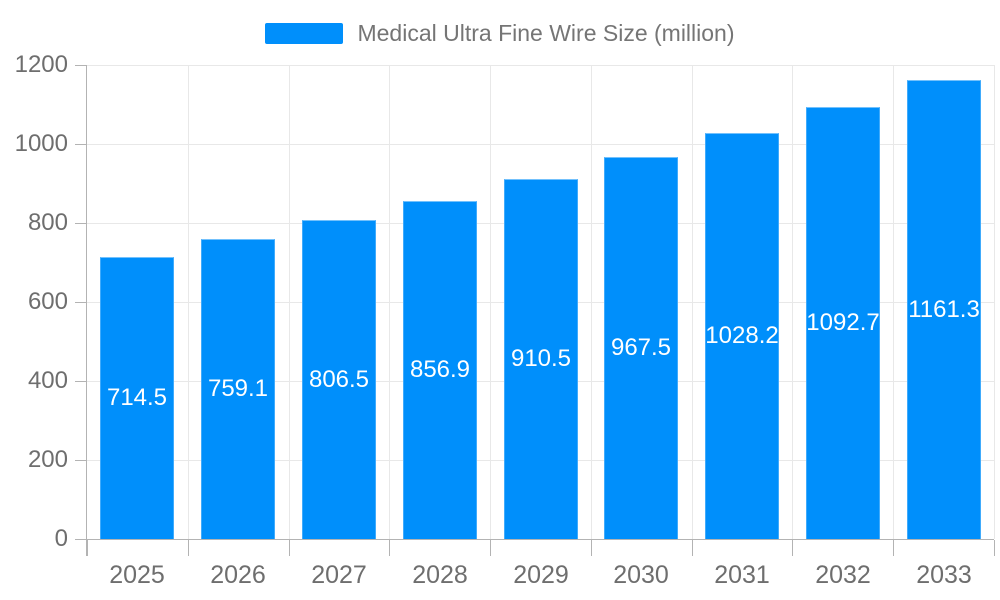 The image size is (1000, 600). I want to click on bar-value-label: 1161.3, so click(944, 309).